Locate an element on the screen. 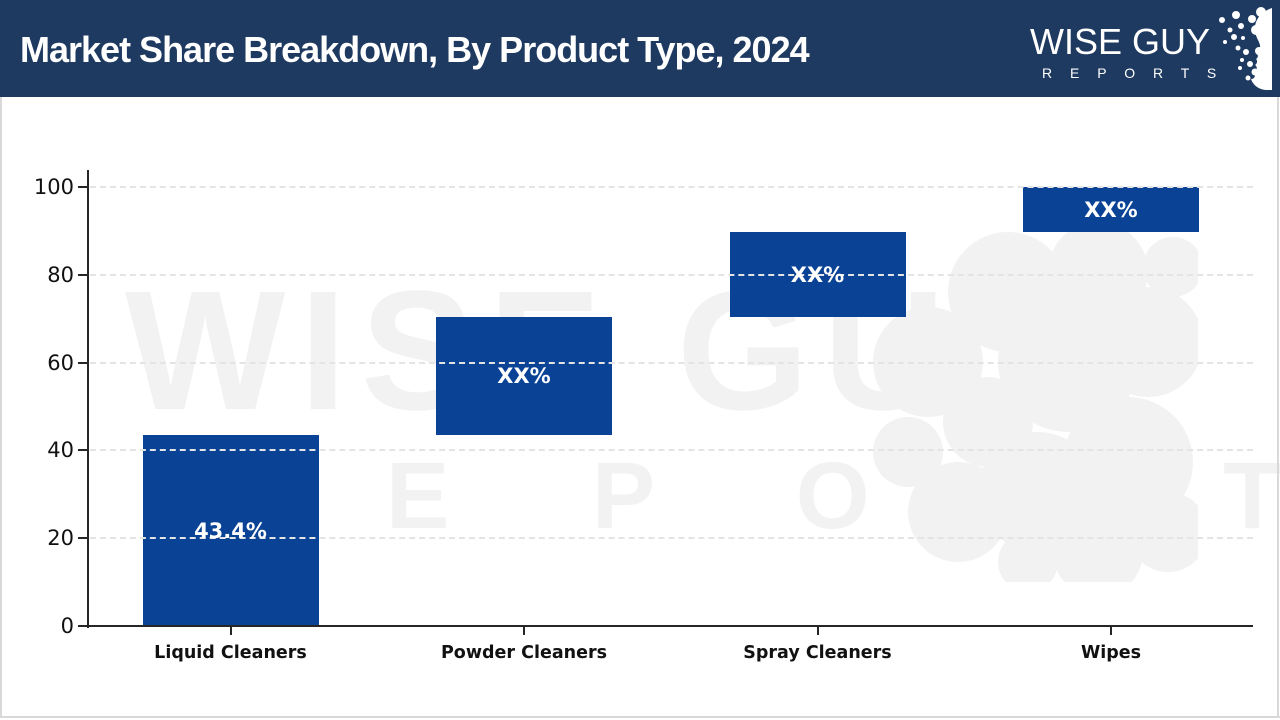 The width and height of the screenshot is (1280, 720). wise-guy-reports-logo: WISE GUY R E P O R T S is located at coordinates (1151, 48).